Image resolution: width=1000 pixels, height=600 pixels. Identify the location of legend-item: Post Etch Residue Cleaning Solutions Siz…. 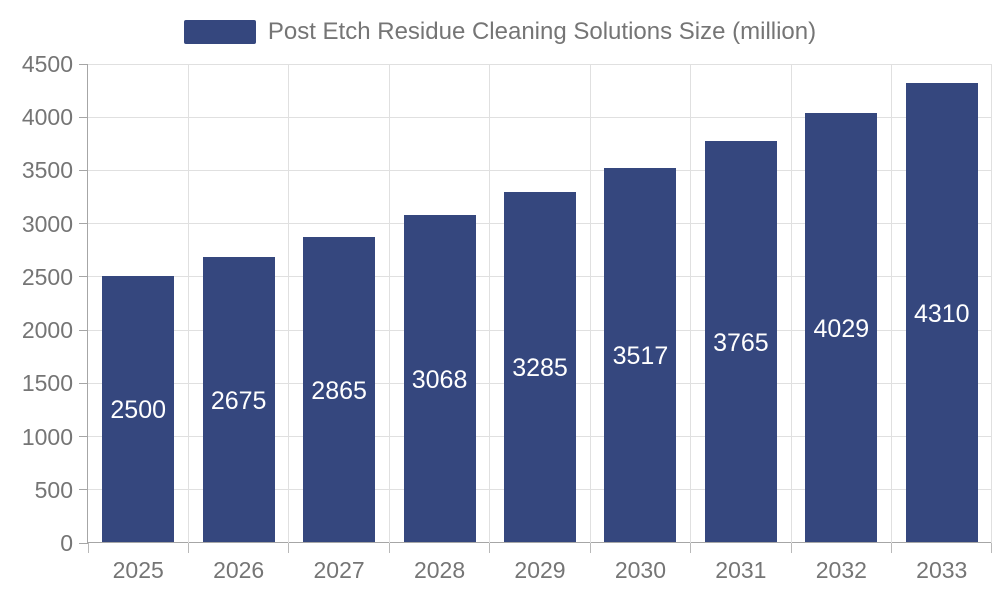
(500, 32).